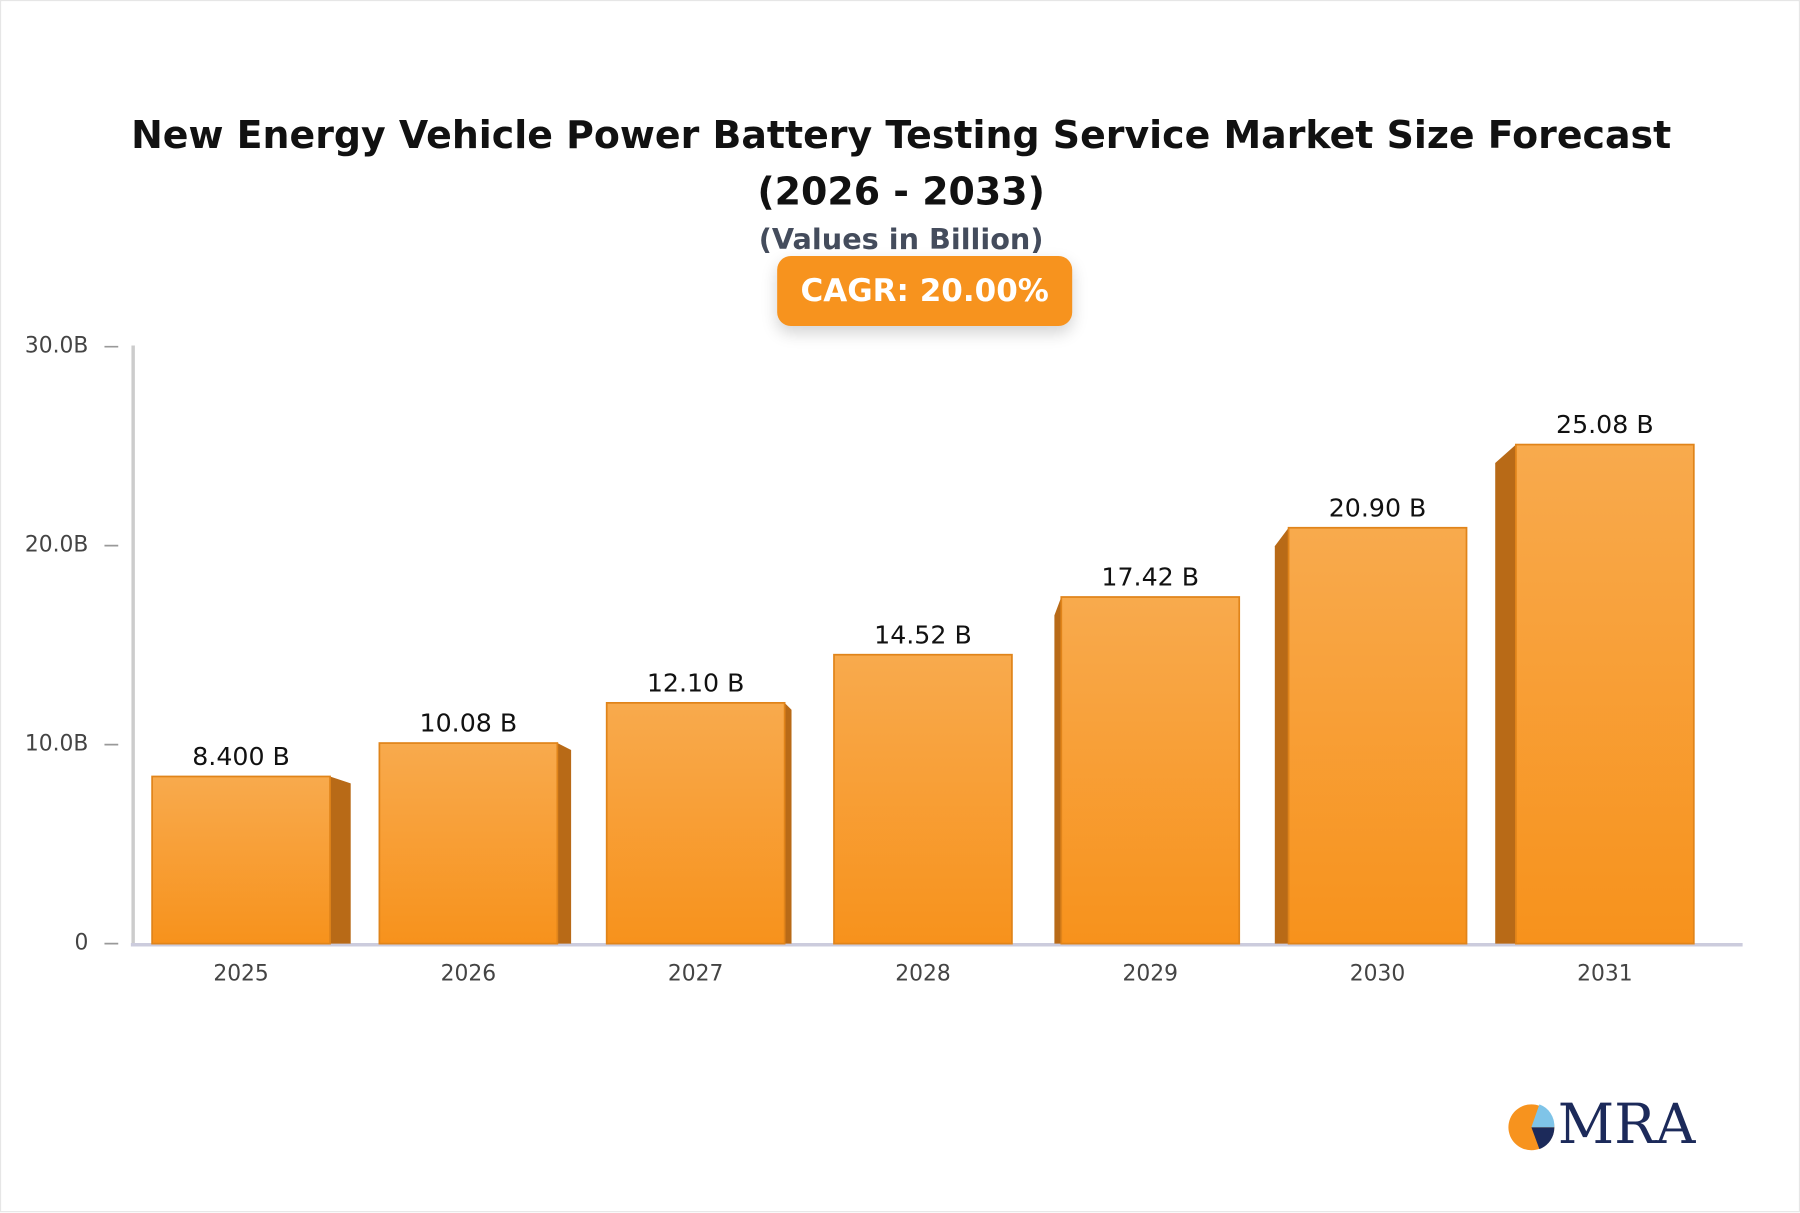  I want to click on chart-subtitle: (Values in Billion), so click(901, 239).